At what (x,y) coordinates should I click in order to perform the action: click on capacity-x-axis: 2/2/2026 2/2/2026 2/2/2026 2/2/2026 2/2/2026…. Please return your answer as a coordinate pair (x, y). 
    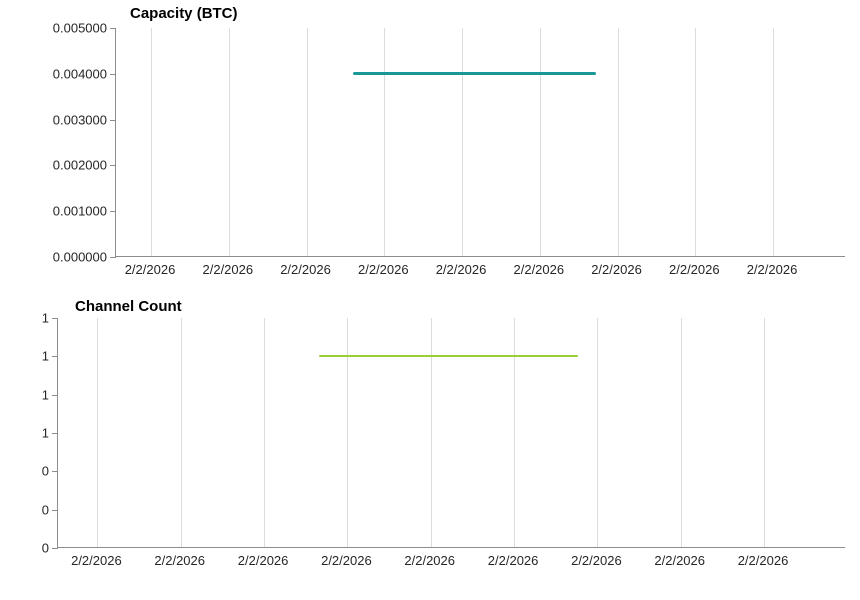
    Looking at the image, I should click on (480, 271).